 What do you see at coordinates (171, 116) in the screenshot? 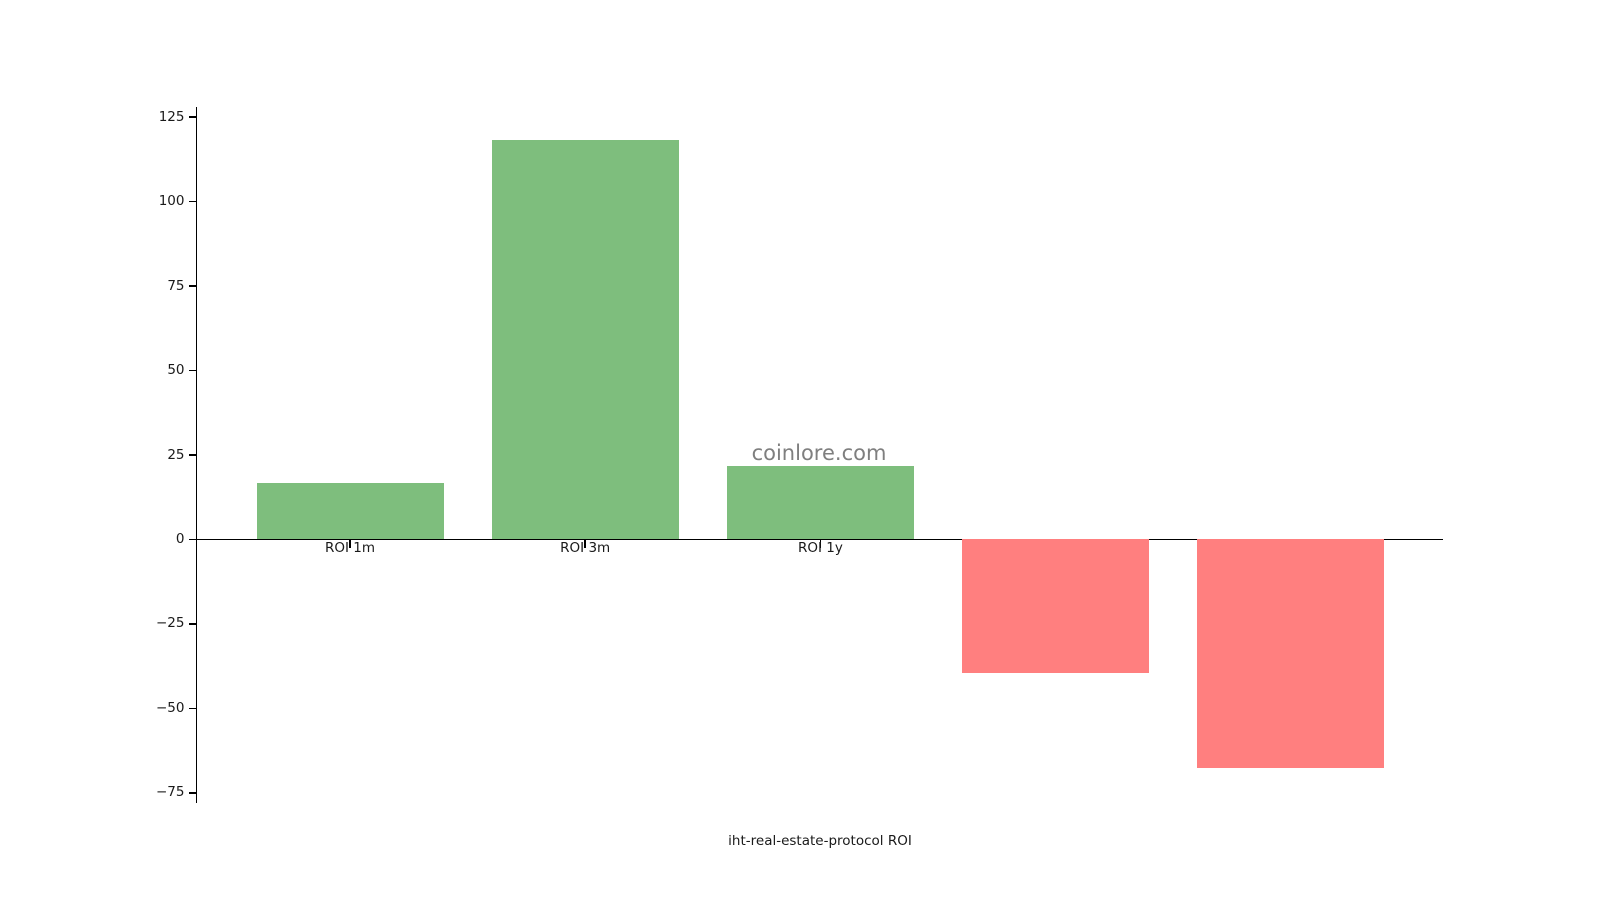
I see `y-tick-label: 125` at bounding box center [171, 116].